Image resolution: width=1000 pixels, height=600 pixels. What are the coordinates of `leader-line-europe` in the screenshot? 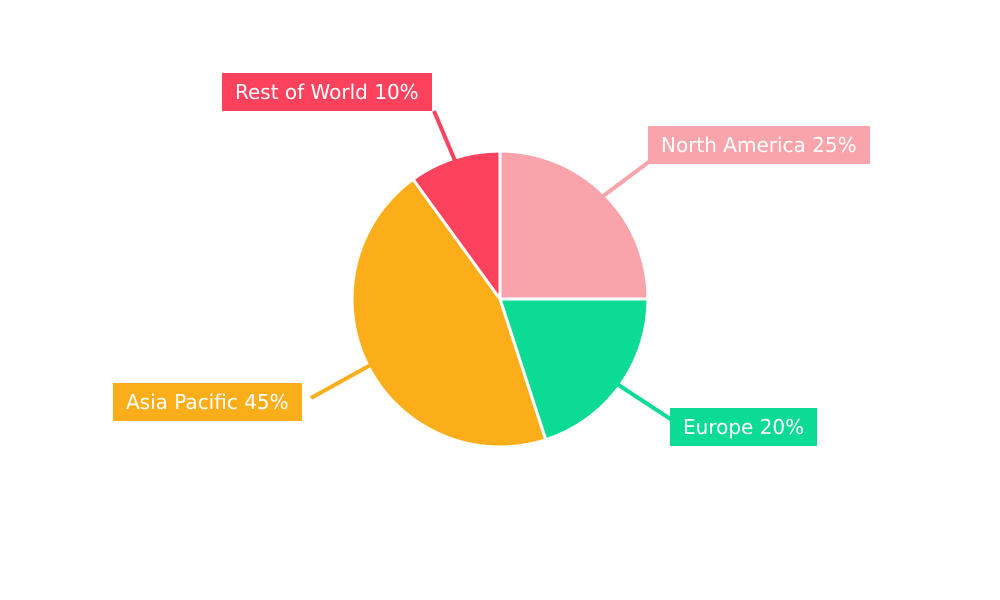 It's located at (645, 402).